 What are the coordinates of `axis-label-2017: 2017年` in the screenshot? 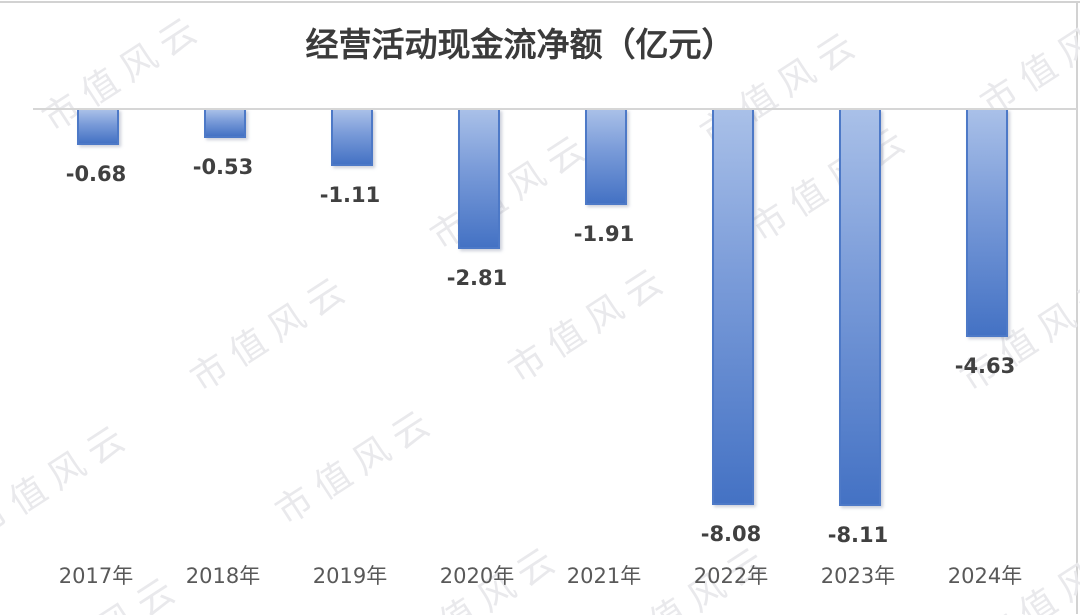 It's located at (96, 576).